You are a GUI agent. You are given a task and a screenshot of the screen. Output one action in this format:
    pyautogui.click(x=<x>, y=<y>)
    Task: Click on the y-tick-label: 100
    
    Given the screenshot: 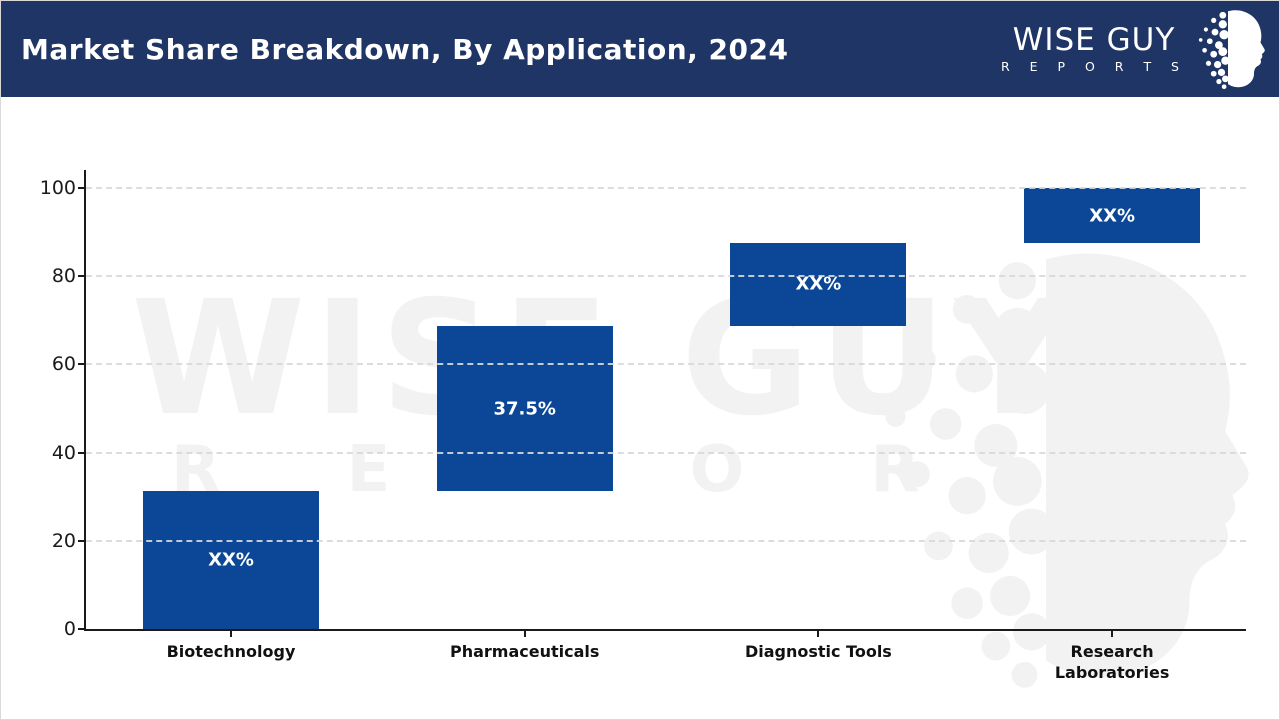 What is the action you would take?
    pyautogui.click(x=57, y=188)
    